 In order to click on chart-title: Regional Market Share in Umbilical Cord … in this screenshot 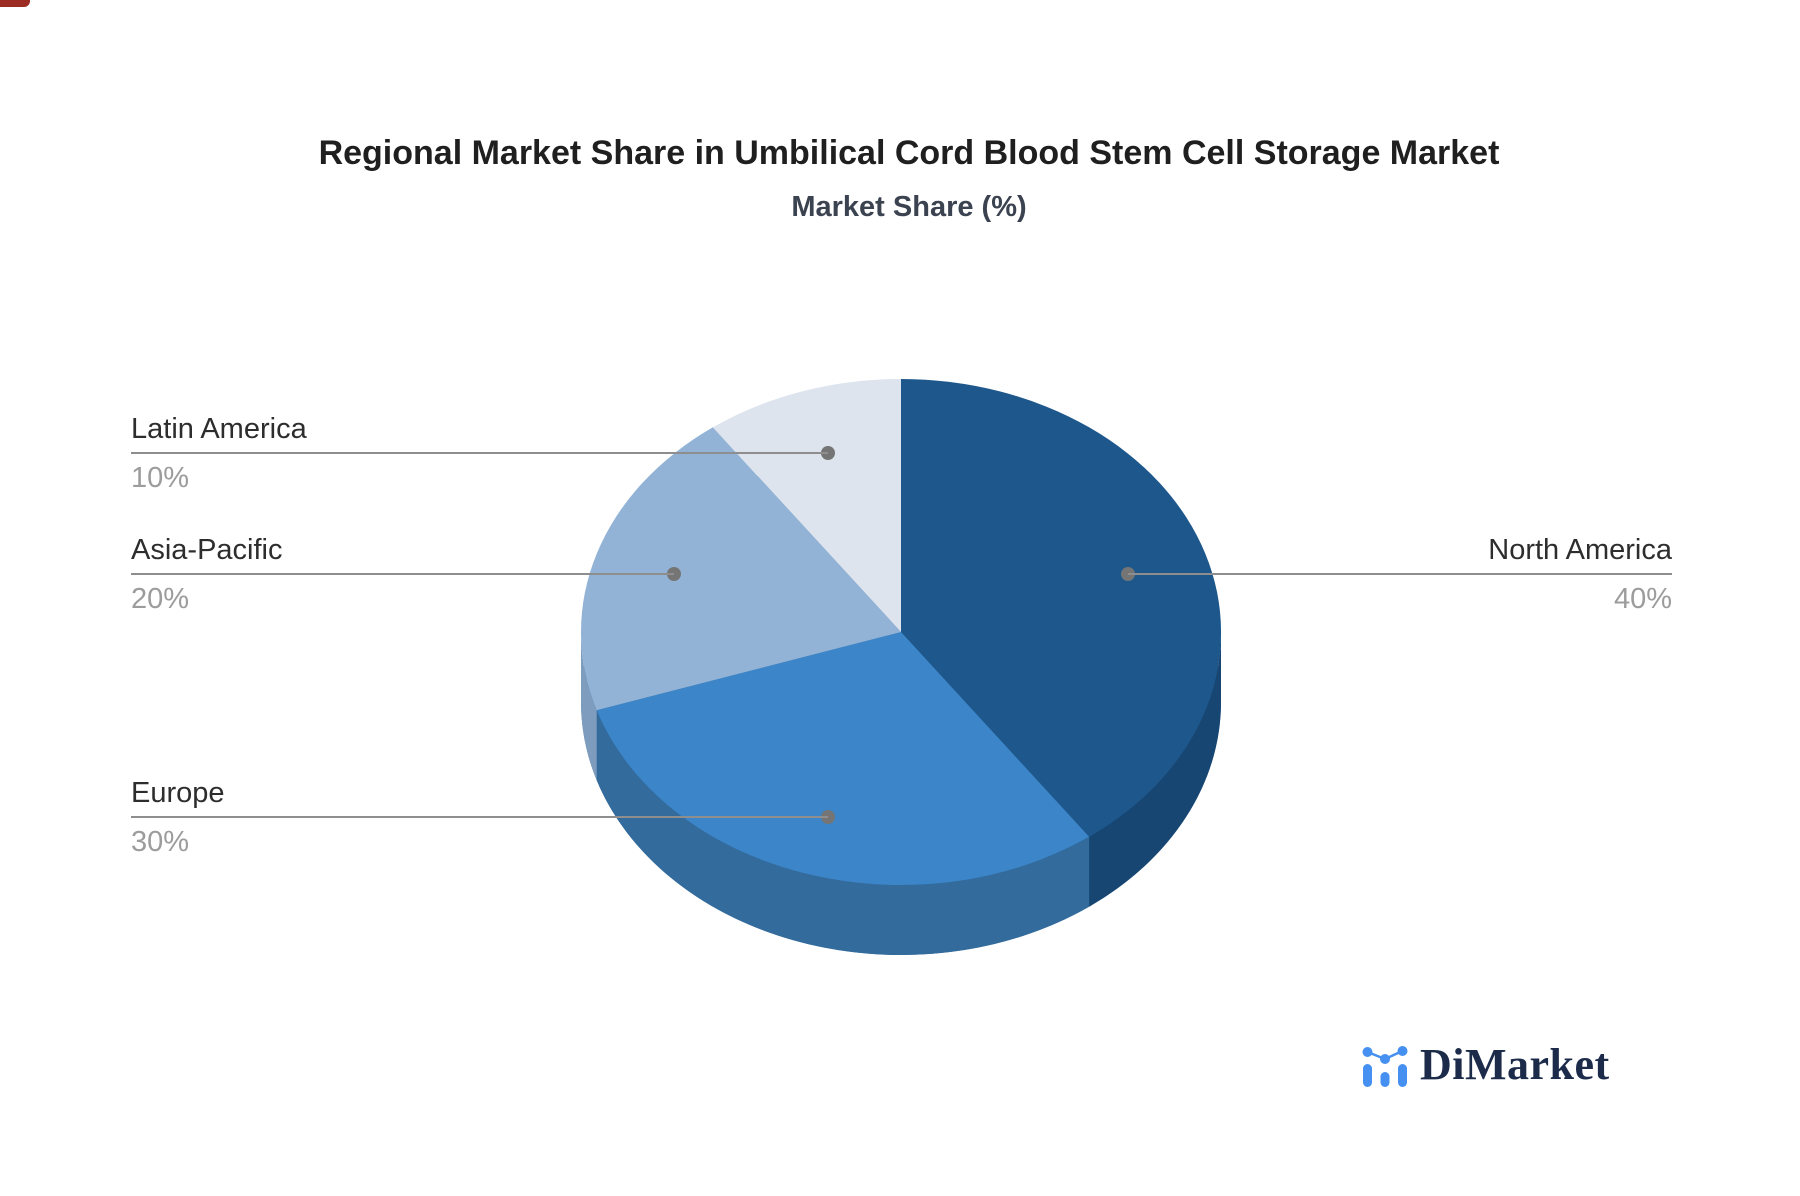, I will do `click(909, 153)`.